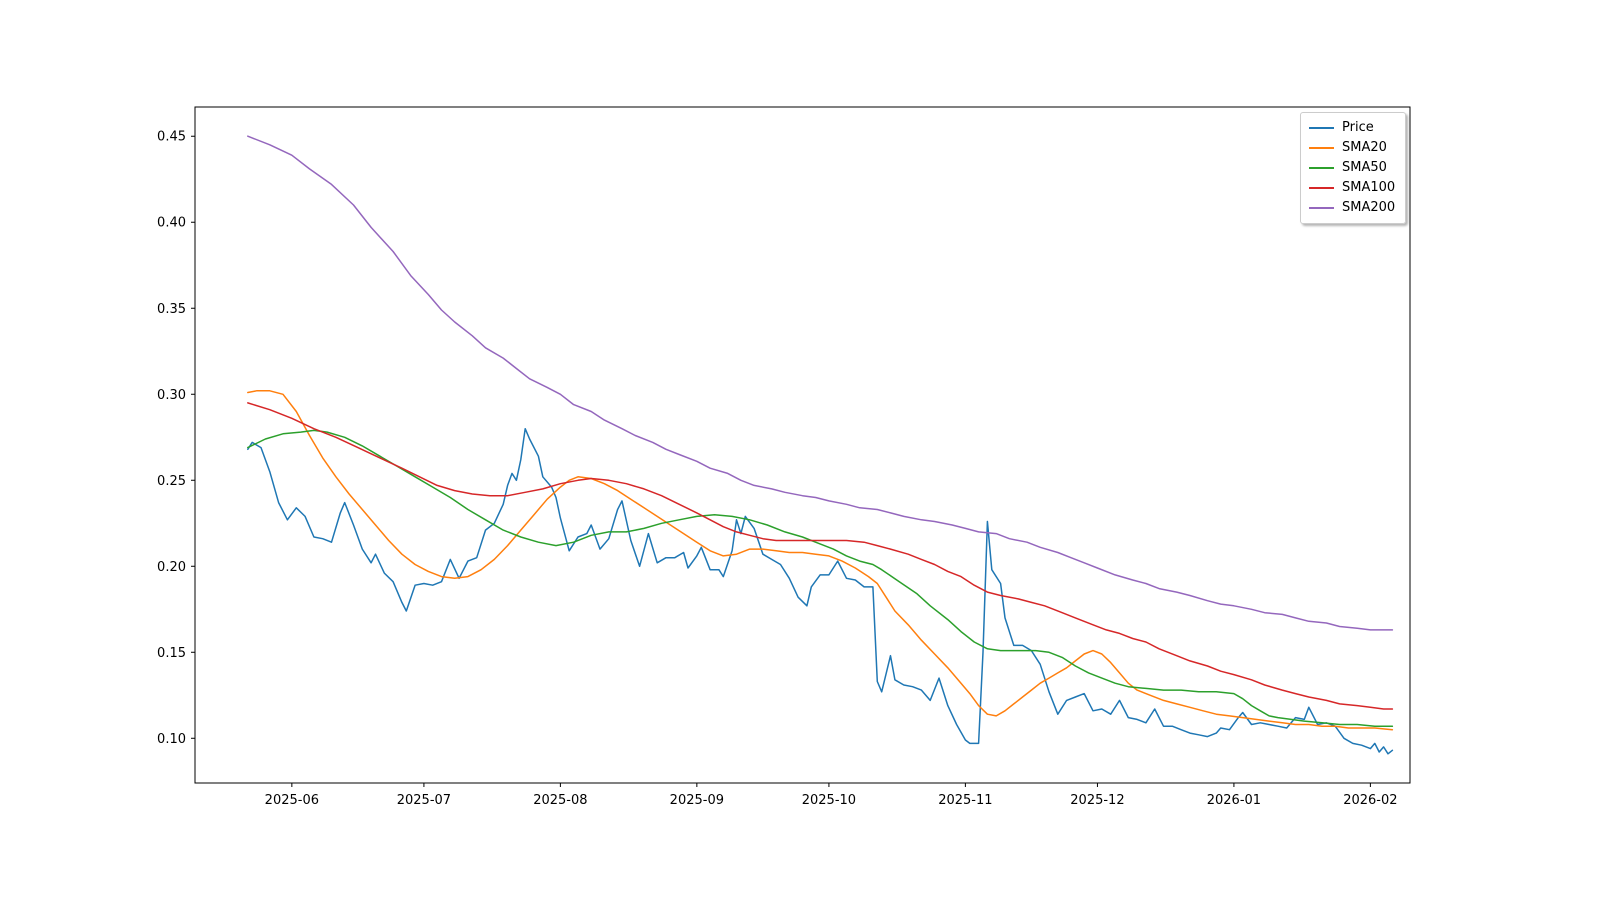 The height and width of the screenshot is (900, 1600). Describe the element at coordinates (1370, 800) in the screenshot. I see `x-tick-label: 2026-02` at that location.